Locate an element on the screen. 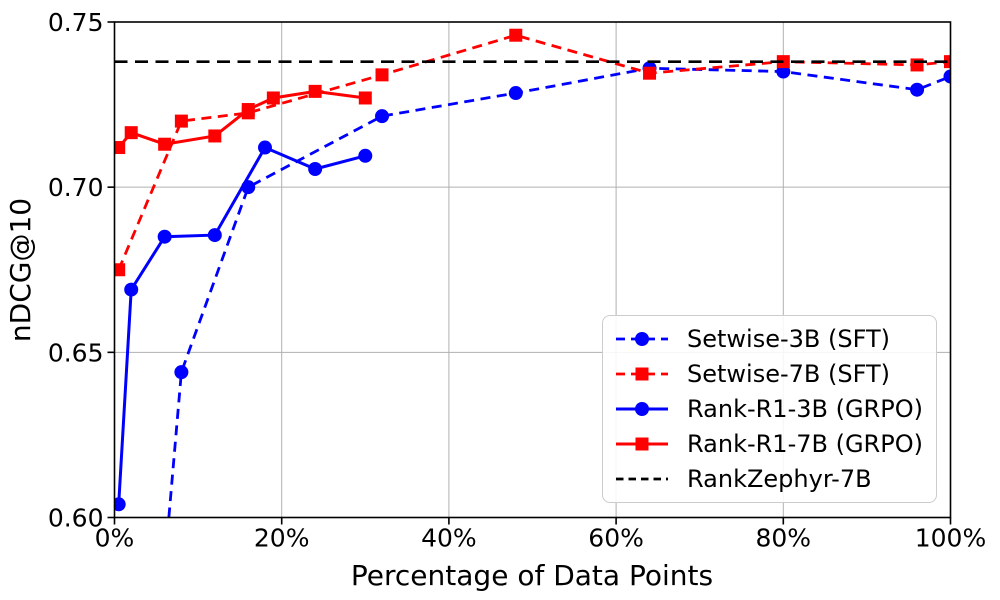 The width and height of the screenshot is (1000, 600). y-tick-label: 0.70 is located at coordinates (76, 187).